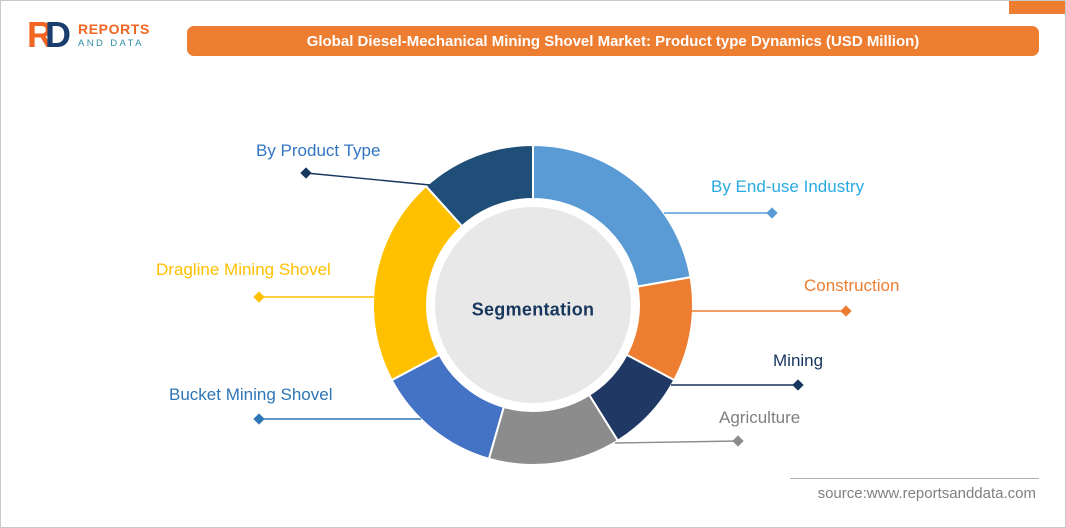  Describe the element at coordinates (788, 186) in the screenshot. I see `callout-label-by-end-use-industry: By End-use Industry` at that location.